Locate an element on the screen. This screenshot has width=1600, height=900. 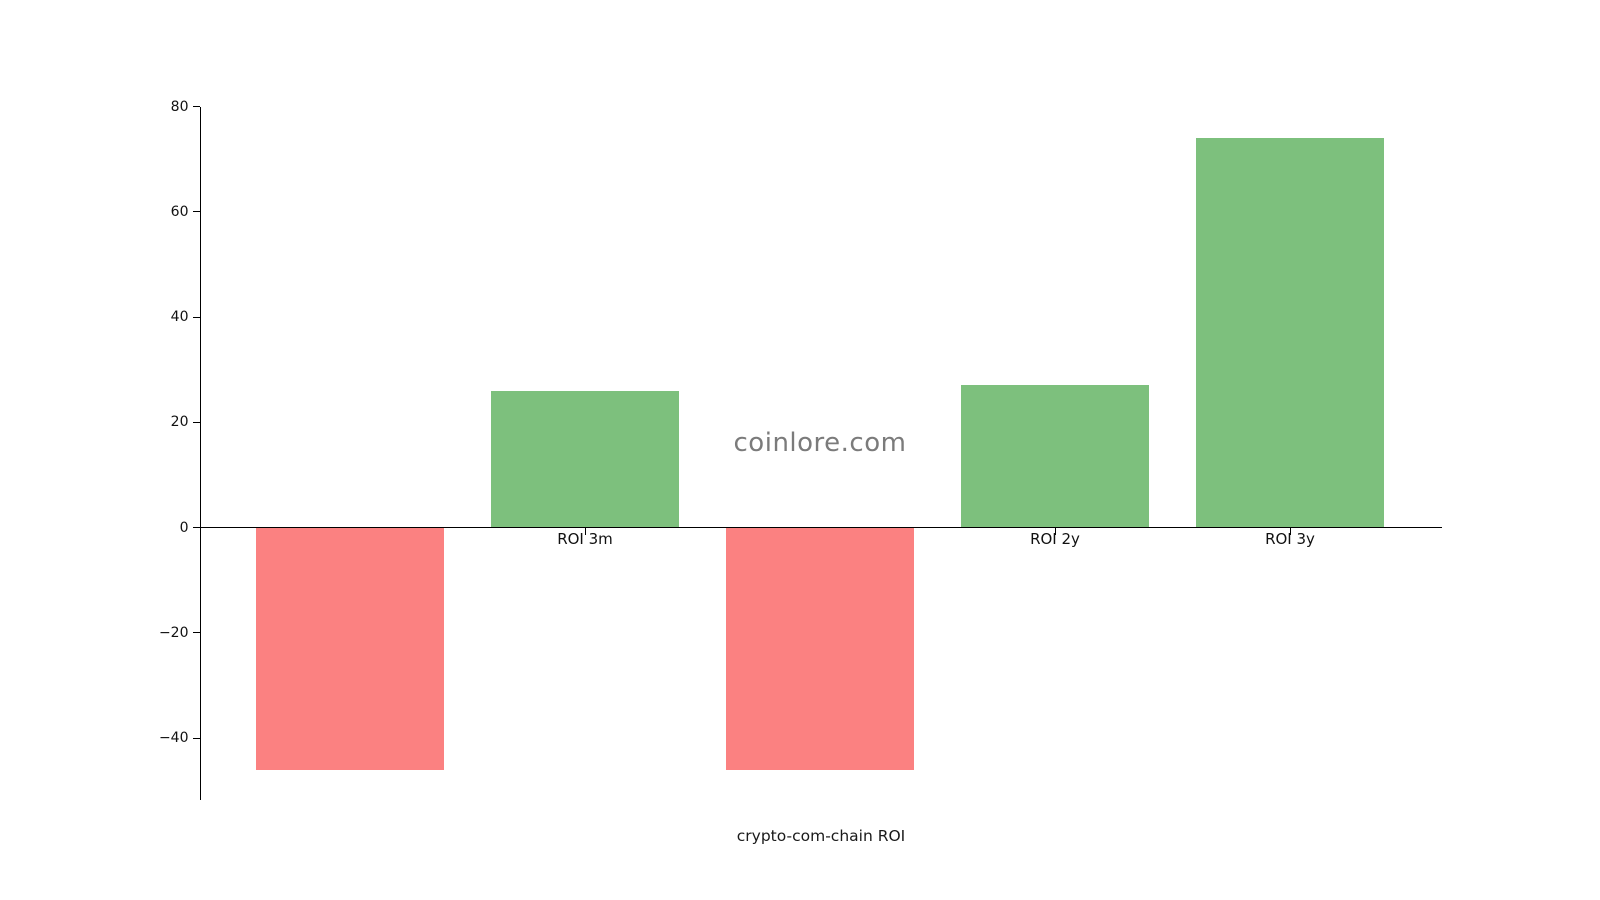
chart-title: crypto-com-chain ROI is located at coordinates (821, 836).